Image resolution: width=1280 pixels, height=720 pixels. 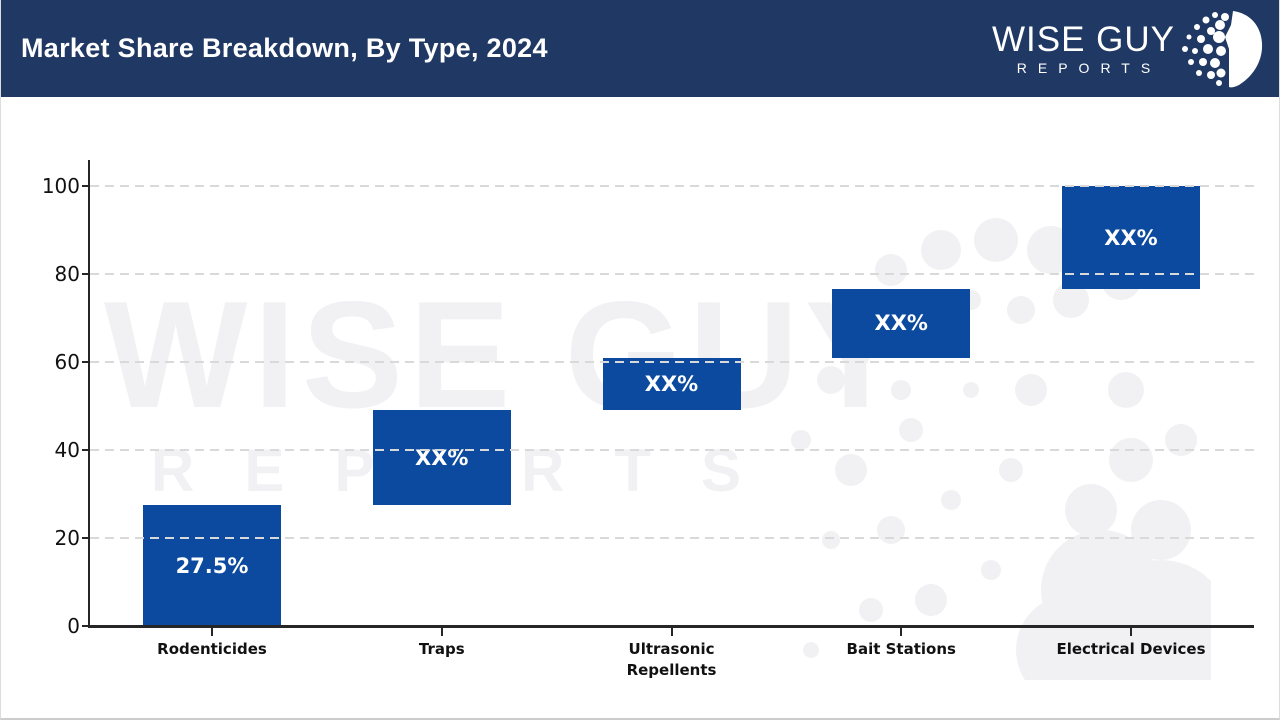 What do you see at coordinates (1083, 39) in the screenshot?
I see `logo-wordmark: WISE GUY` at bounding box center [1083, 39].